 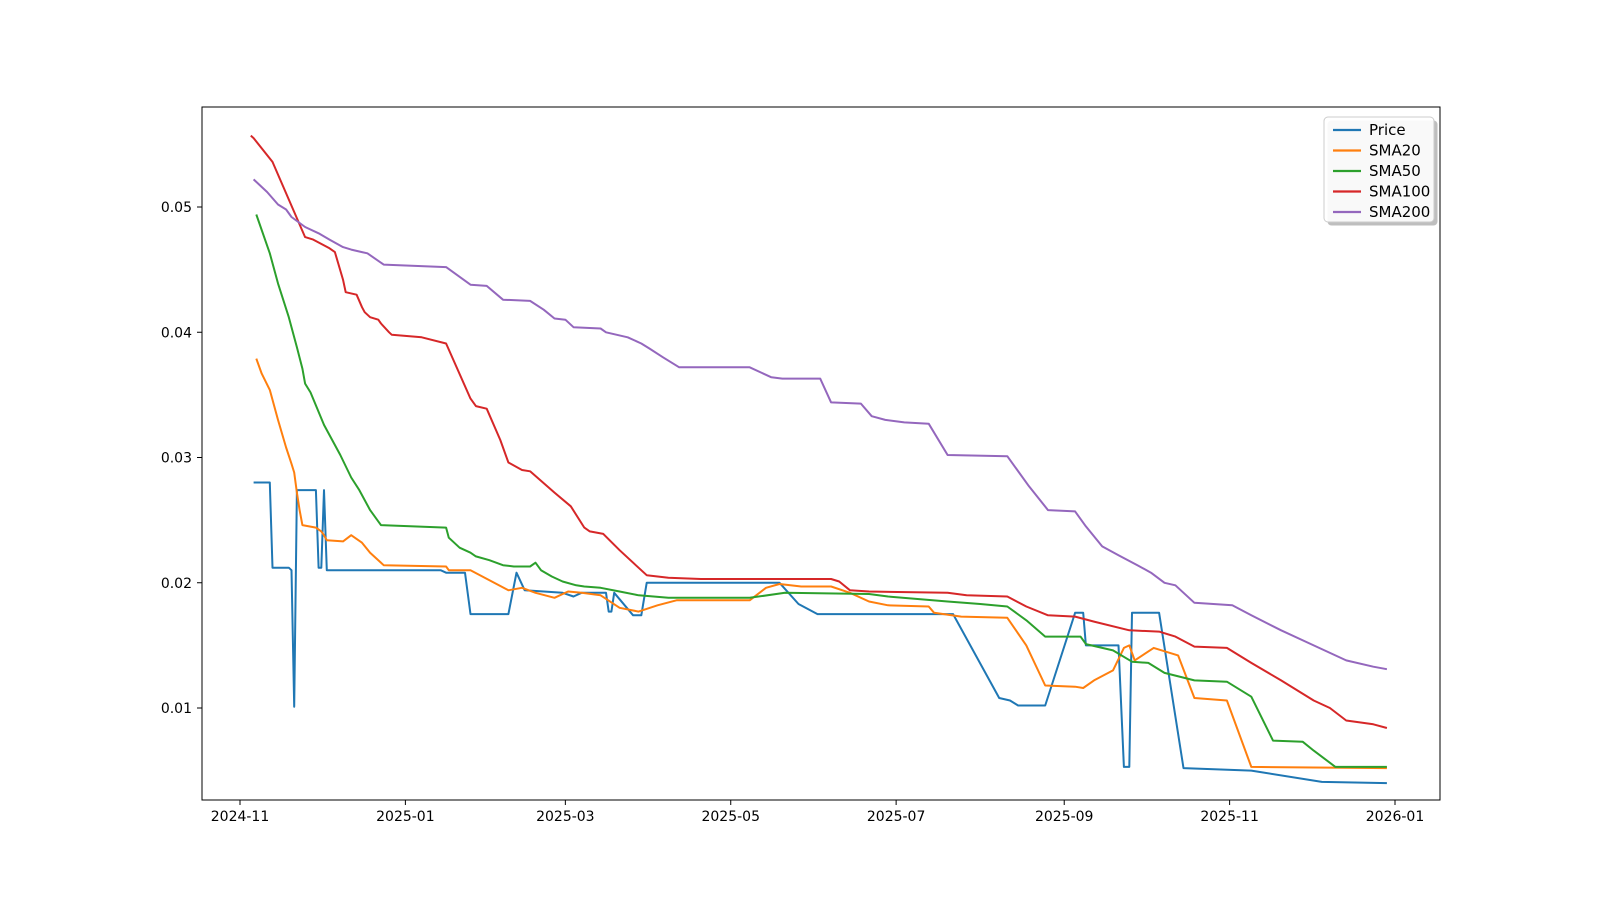 What do you see at coordinates (1064, 817) in the screenshot?
I see `x-tick-label: 2025-09` at bounding box center [1064, 817].